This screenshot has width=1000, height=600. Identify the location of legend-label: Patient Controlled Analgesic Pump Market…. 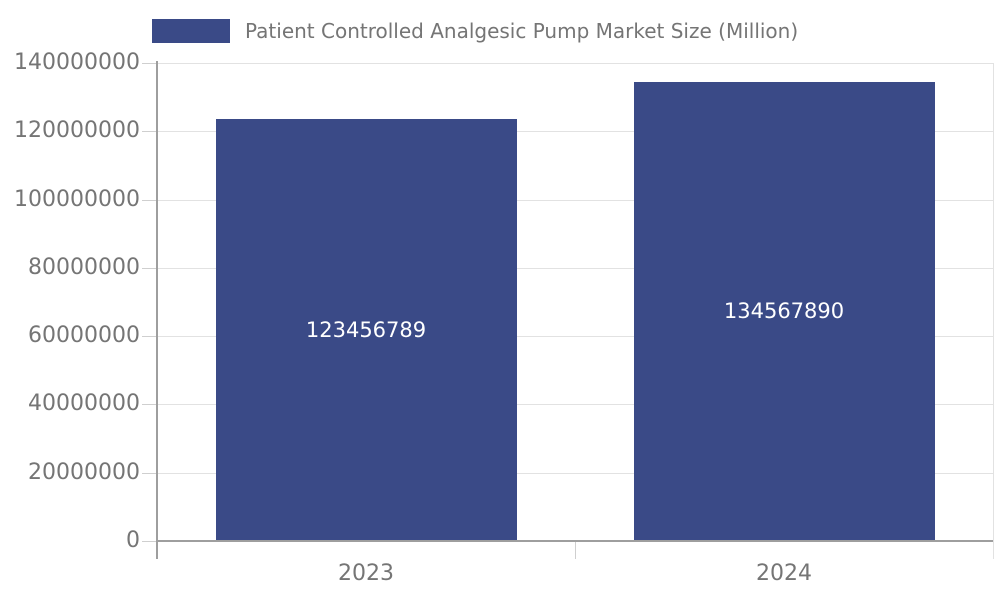
(522, 31).